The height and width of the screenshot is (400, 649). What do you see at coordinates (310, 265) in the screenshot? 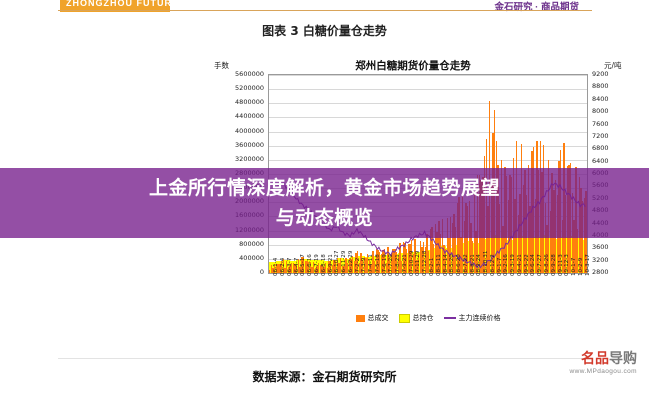
I see `x-tick-label: 06-6-16` at bounding box center [310, 265].